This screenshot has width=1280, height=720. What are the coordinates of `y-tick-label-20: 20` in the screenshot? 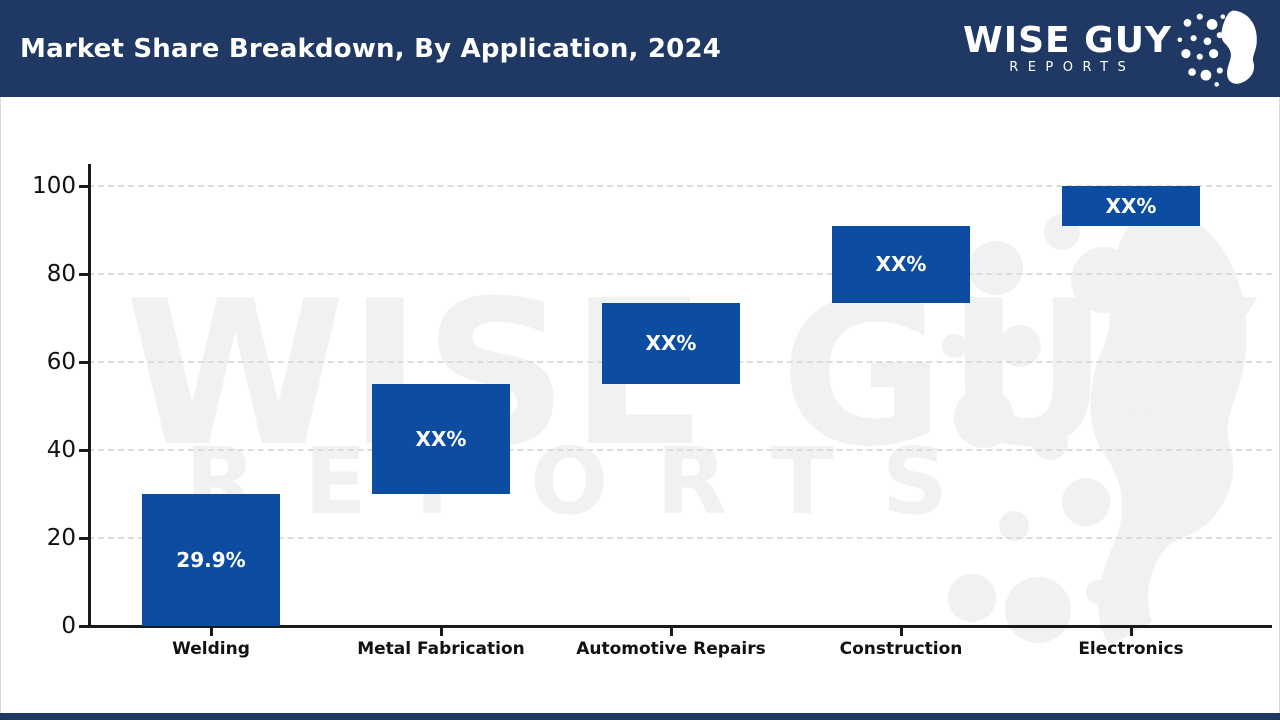 It's located at (61, 538).